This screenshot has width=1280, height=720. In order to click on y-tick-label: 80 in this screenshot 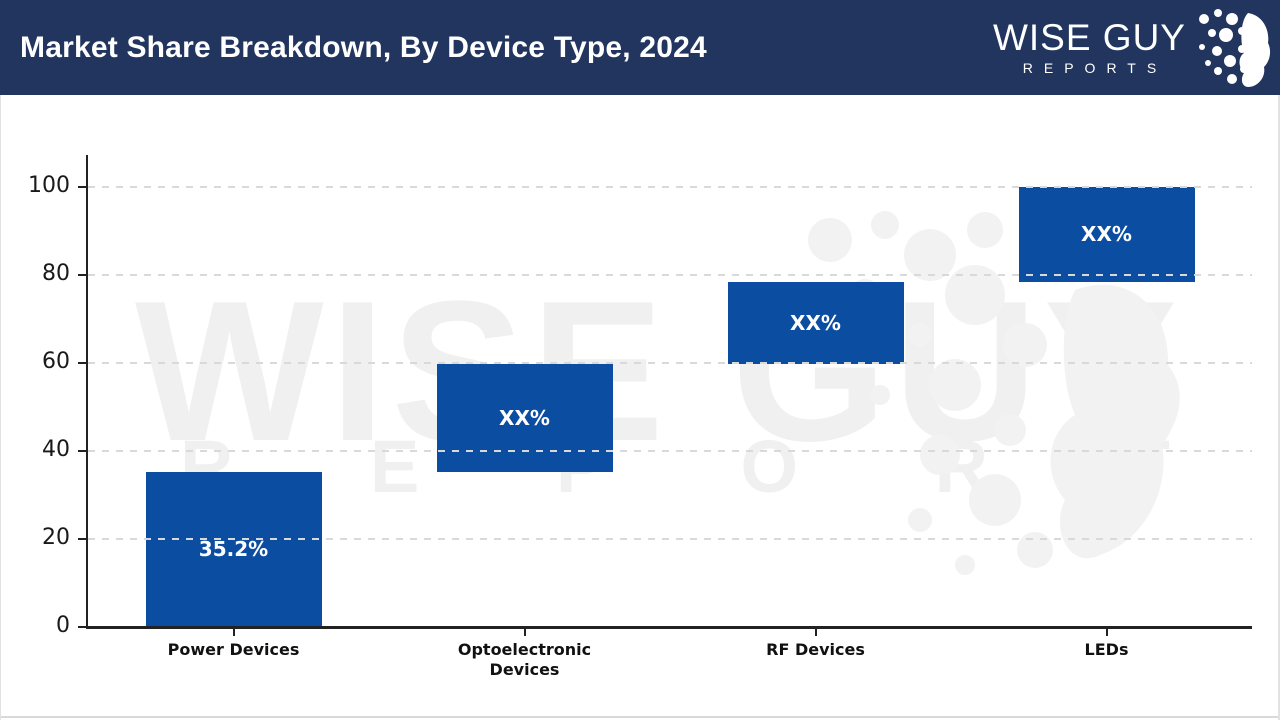, I will do `click(56, 273)`.